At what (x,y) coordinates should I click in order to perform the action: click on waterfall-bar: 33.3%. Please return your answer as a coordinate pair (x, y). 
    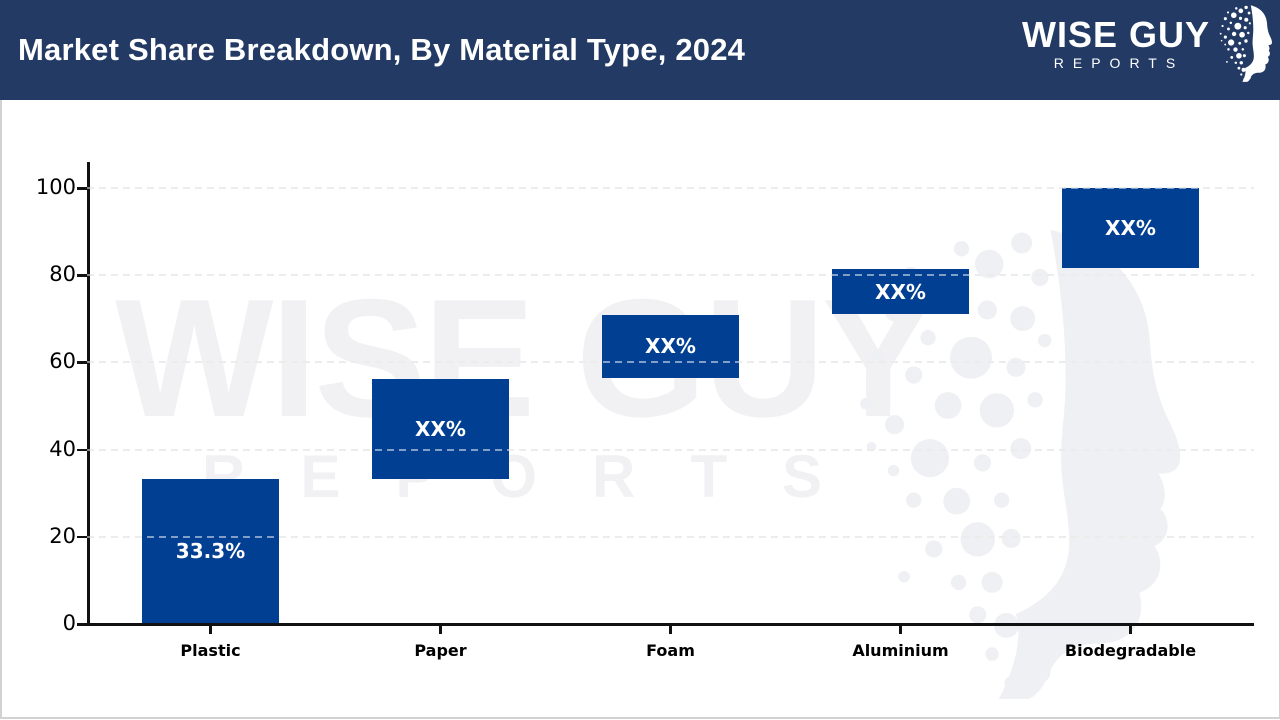
    Looking at the image, I should click on (210, 551).